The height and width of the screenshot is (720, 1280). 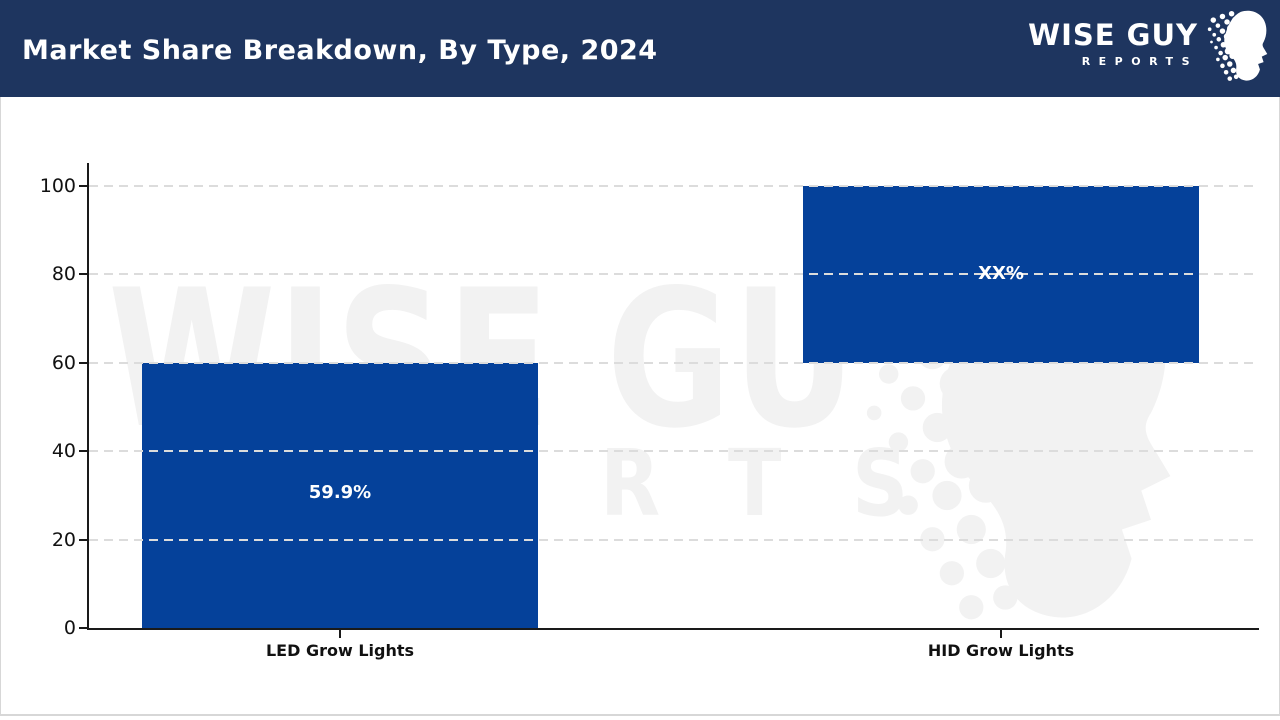 I want to click on brand-logo-text: WISE GUY REPORTS, so click(x=1113, y=43).